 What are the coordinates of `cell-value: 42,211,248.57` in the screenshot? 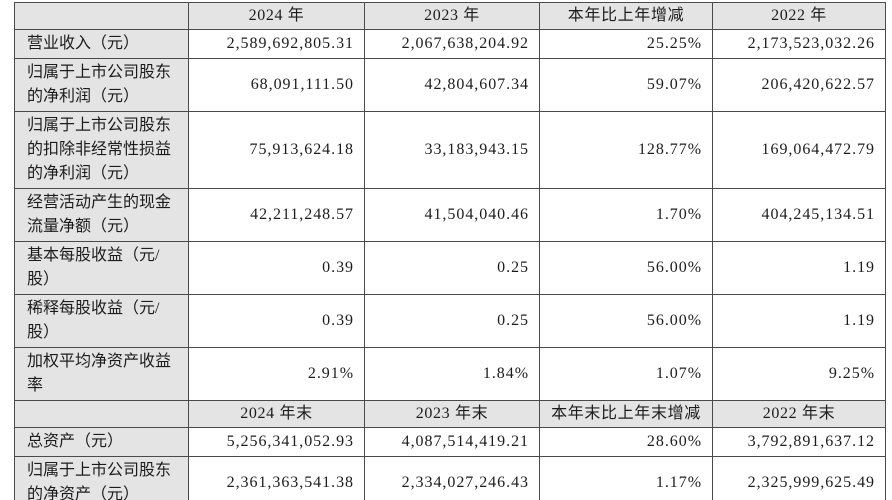 It's located at (276, 215).